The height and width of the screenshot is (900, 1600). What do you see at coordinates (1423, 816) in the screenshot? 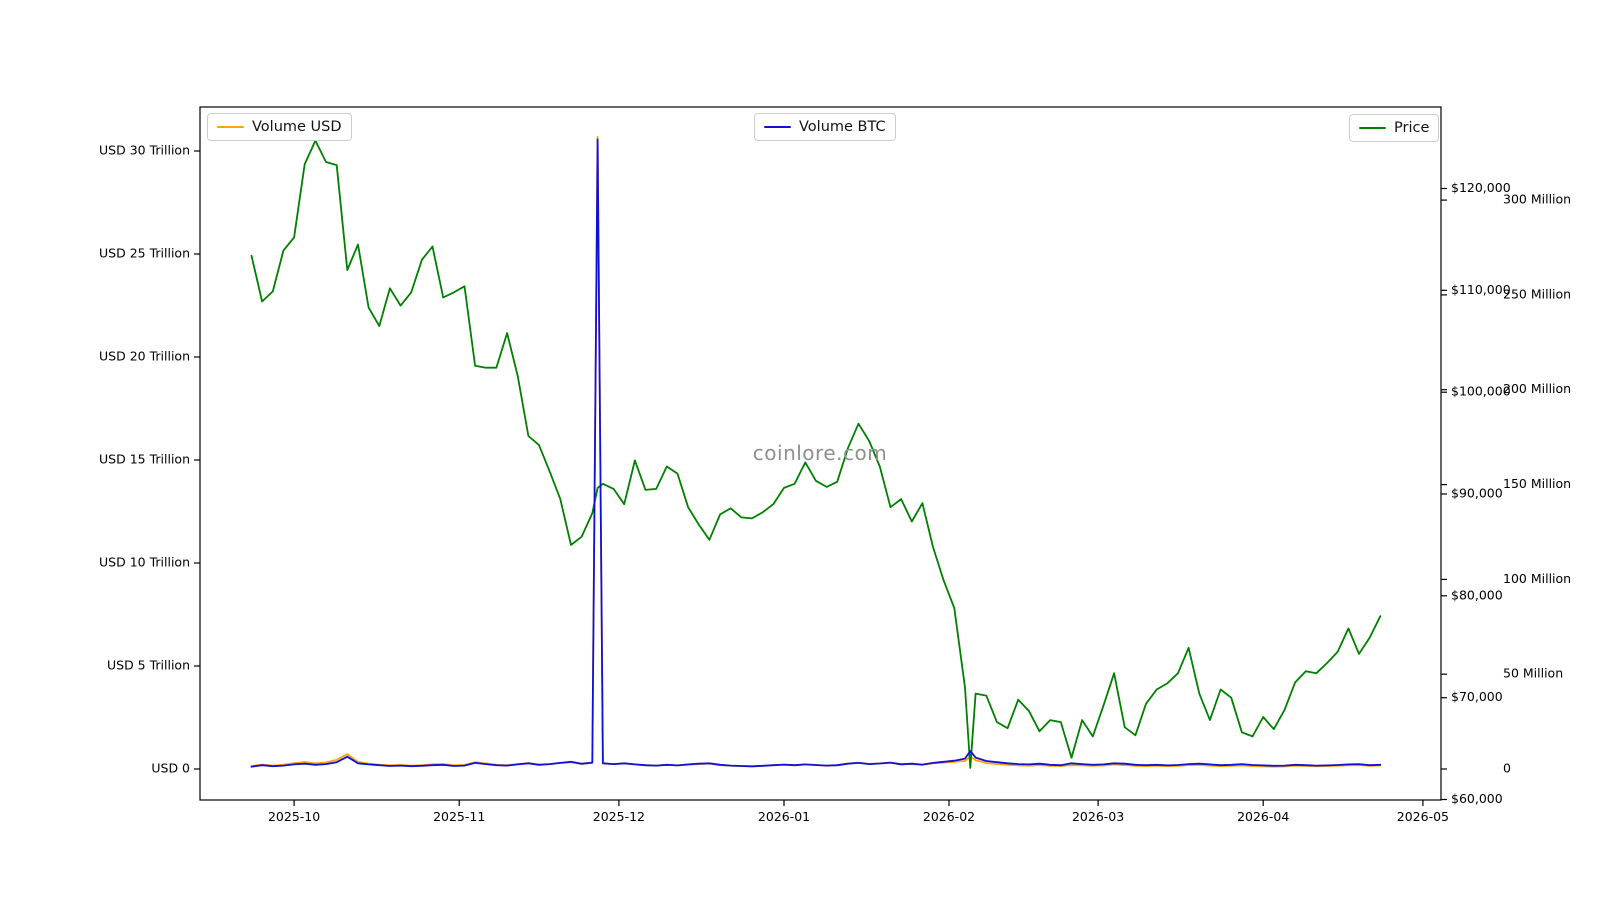
I see `x-tick-label: 2026-05` at bounding box center [1423, 816].